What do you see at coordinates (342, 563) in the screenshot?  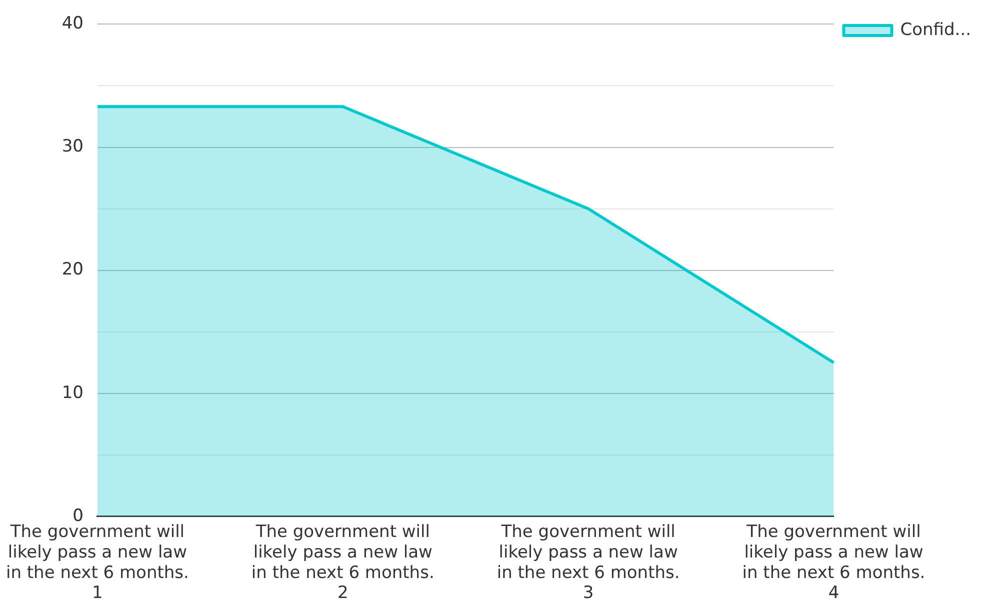 I see `x-tick-label: The government will likely pass a new law in the next 6 months. 2` at bounding box center [342, 563].